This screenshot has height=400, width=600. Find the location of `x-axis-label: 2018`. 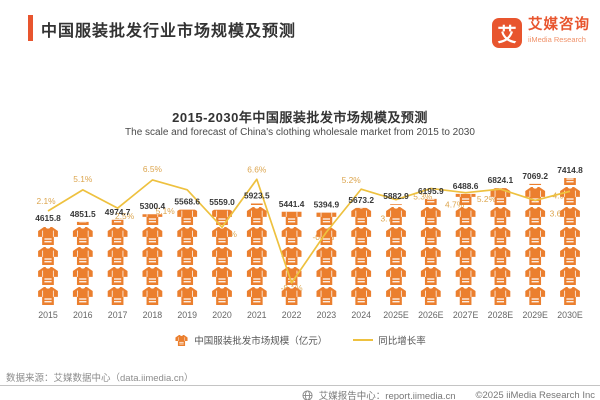

x-axis-label: 2018 is located at coordinates (153, 315).